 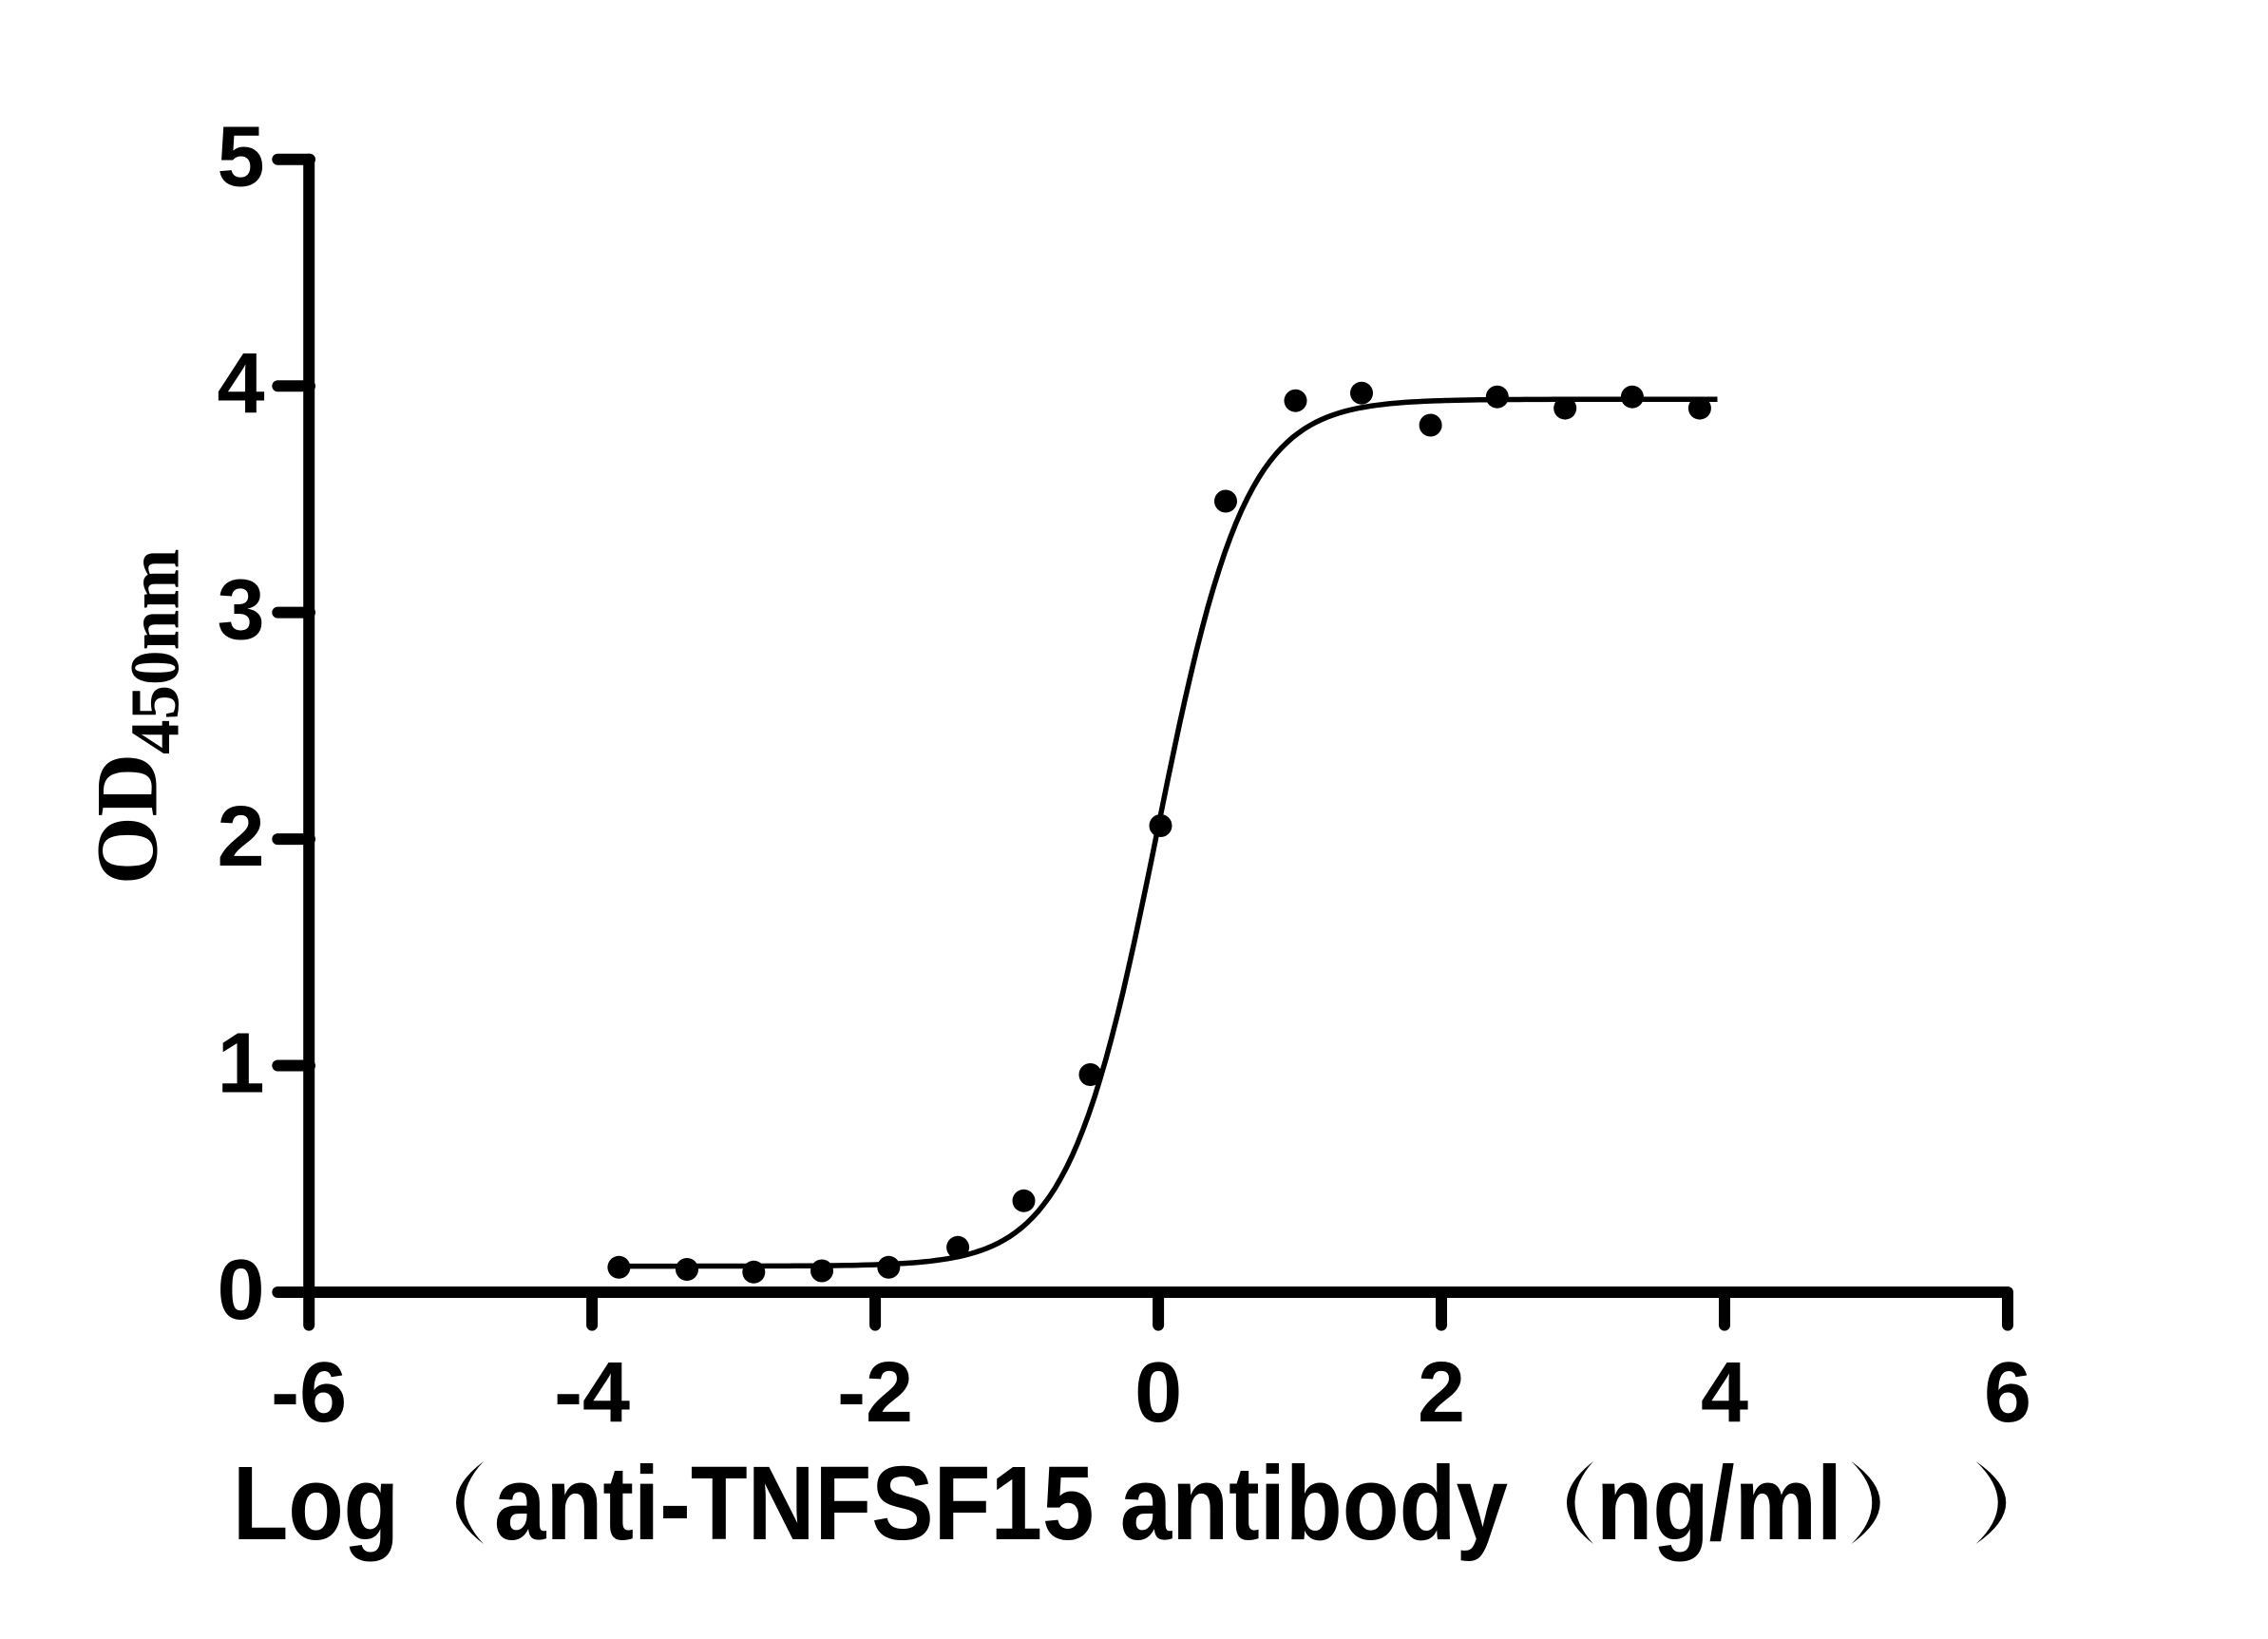 What do you see at coordinates (154, 651) in the screenshot?
I see `svg-text: 450nm` at bounding box center [154, 651].